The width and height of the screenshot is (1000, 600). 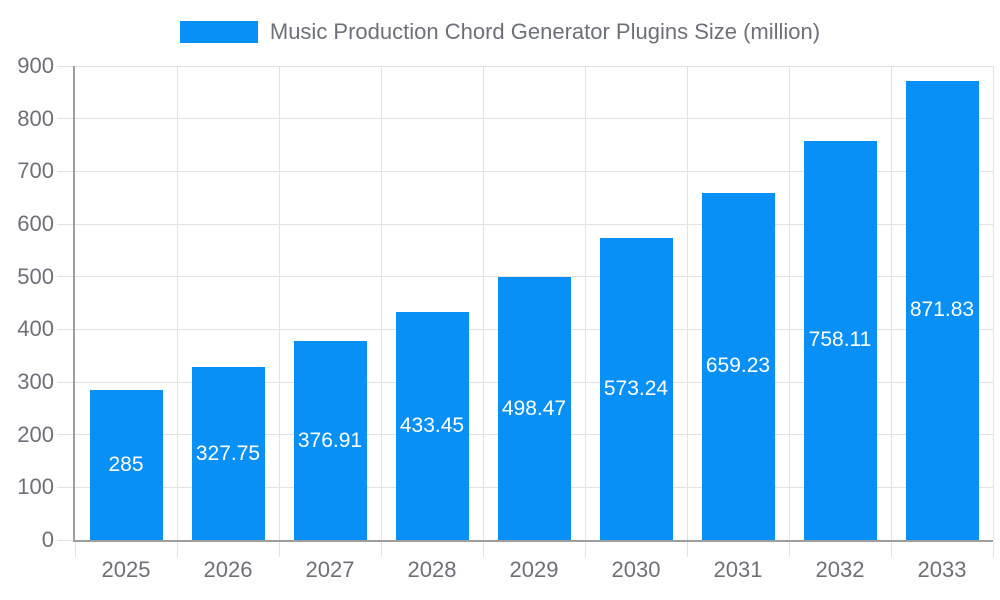 I want to click on bar-2030, so click(x=636, y=389).